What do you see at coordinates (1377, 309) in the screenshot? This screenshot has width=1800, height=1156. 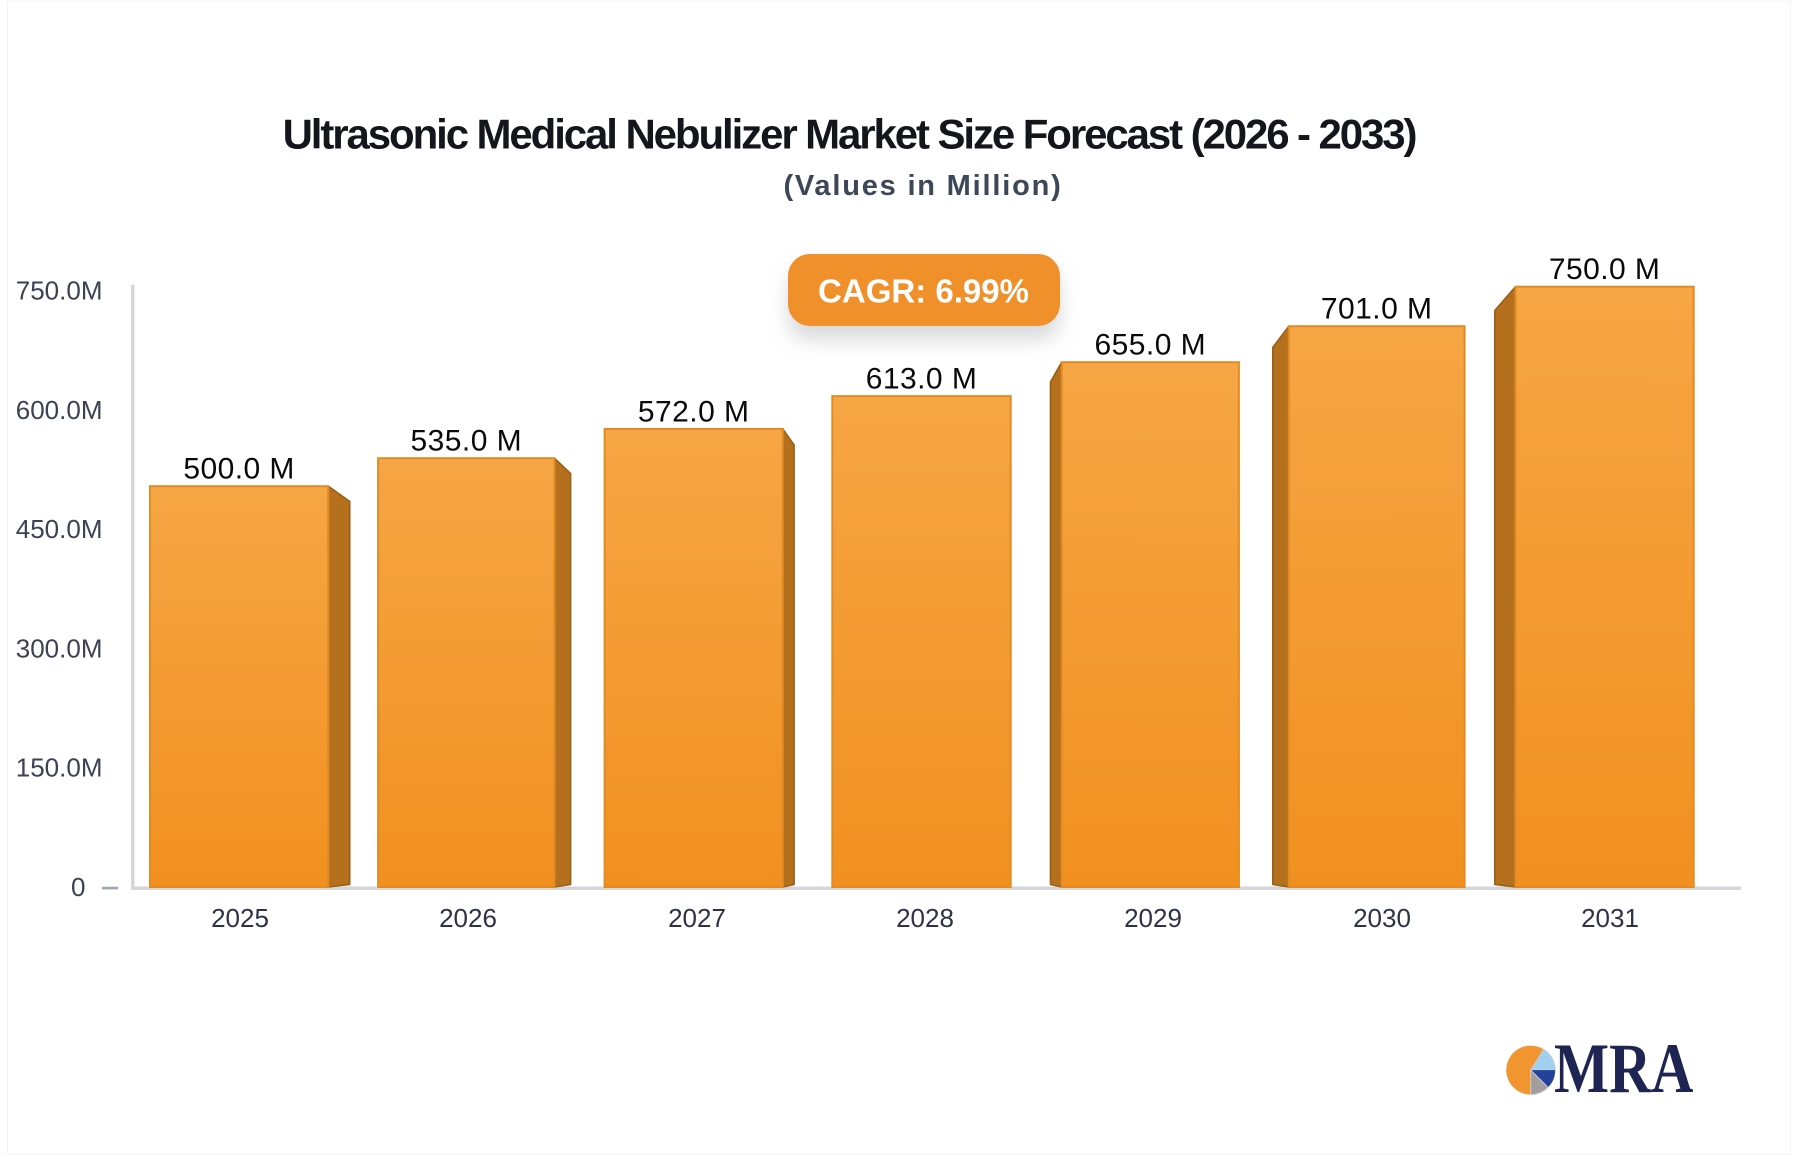 I see `svg-text: 701.0 M` at bounding box center [1377, 309].